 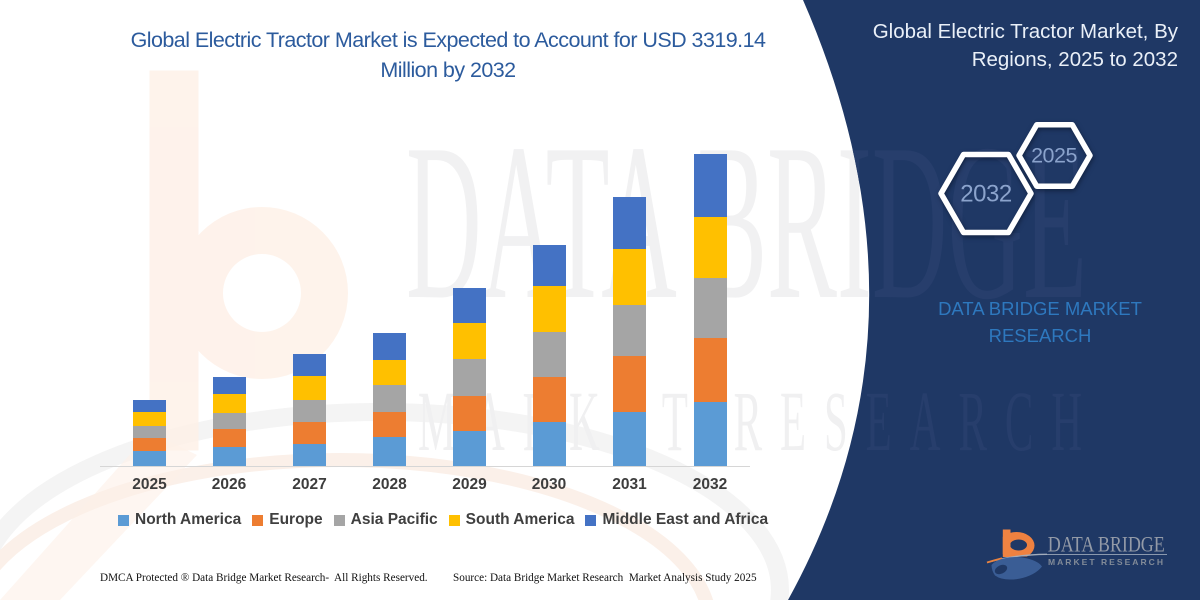 I want to click on svg-text: DATA BRIDGE, so click(x=1106, y=543).